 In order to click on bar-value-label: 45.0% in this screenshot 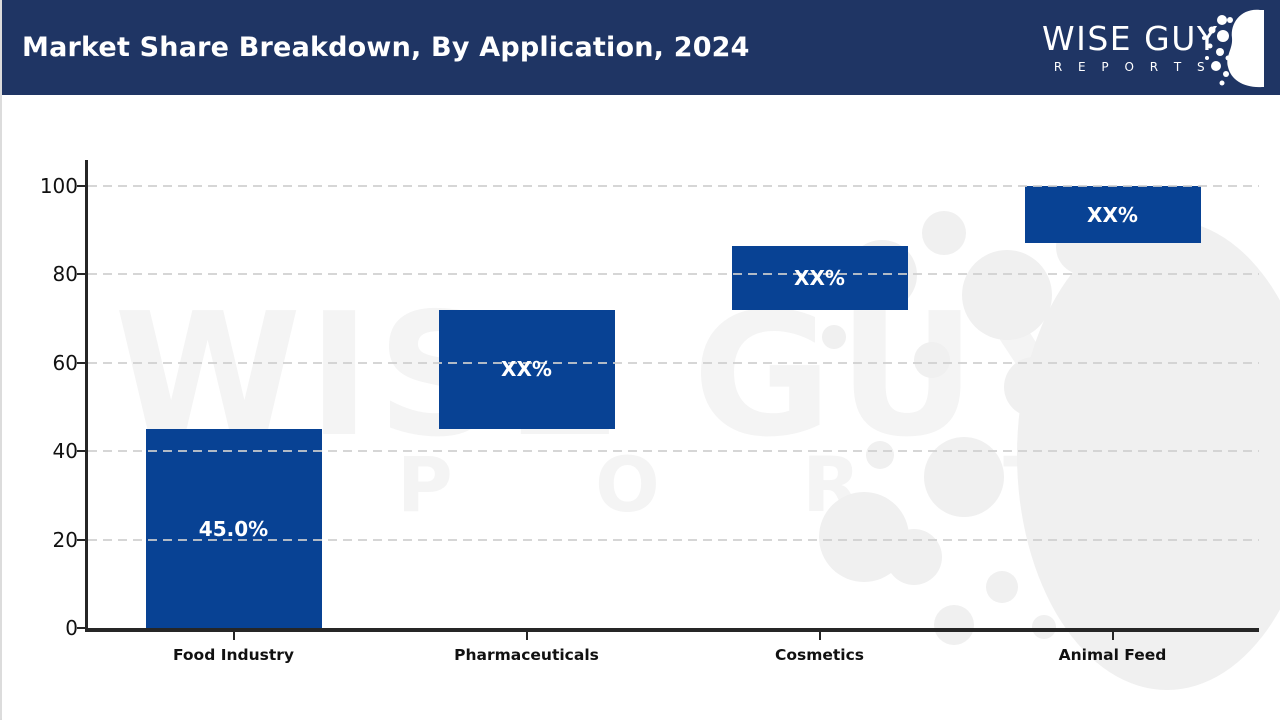, I will do `click(233, 528)`.